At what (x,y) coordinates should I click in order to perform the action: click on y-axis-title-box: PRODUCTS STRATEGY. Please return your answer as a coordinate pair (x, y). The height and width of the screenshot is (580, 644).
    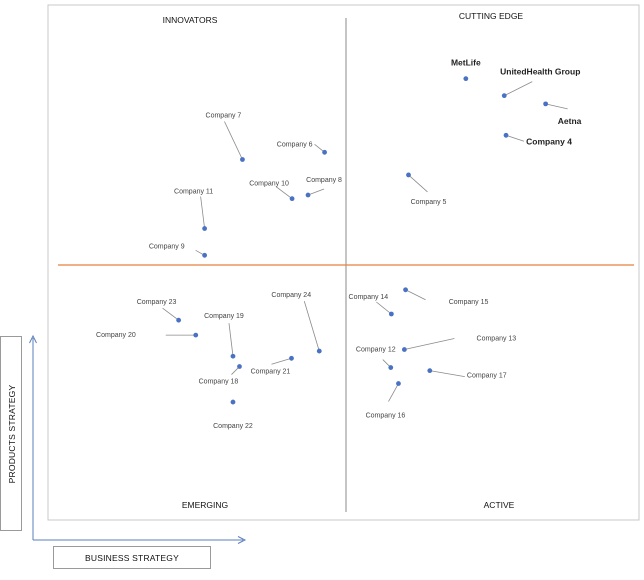
    Looking at the image, I should click on (11, 433).